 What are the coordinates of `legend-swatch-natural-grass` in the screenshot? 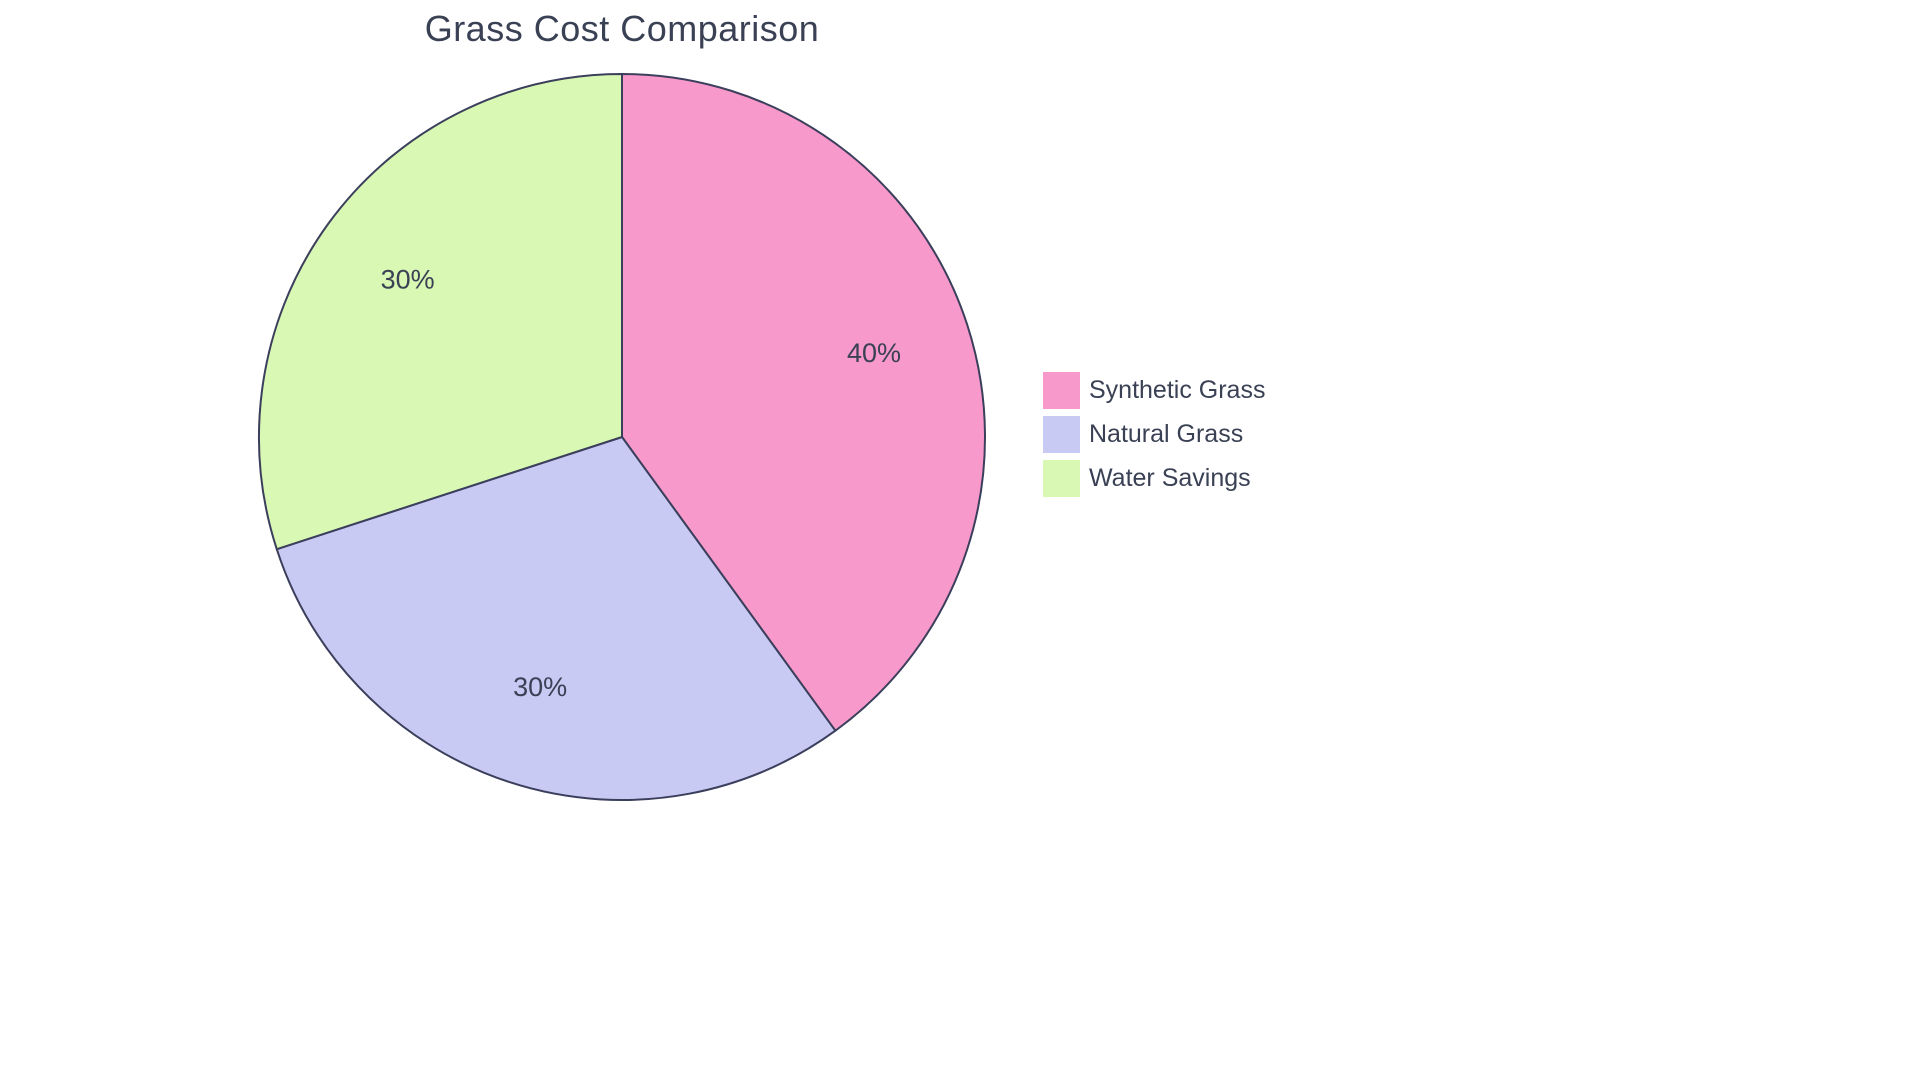 It's located at (1061, 434).